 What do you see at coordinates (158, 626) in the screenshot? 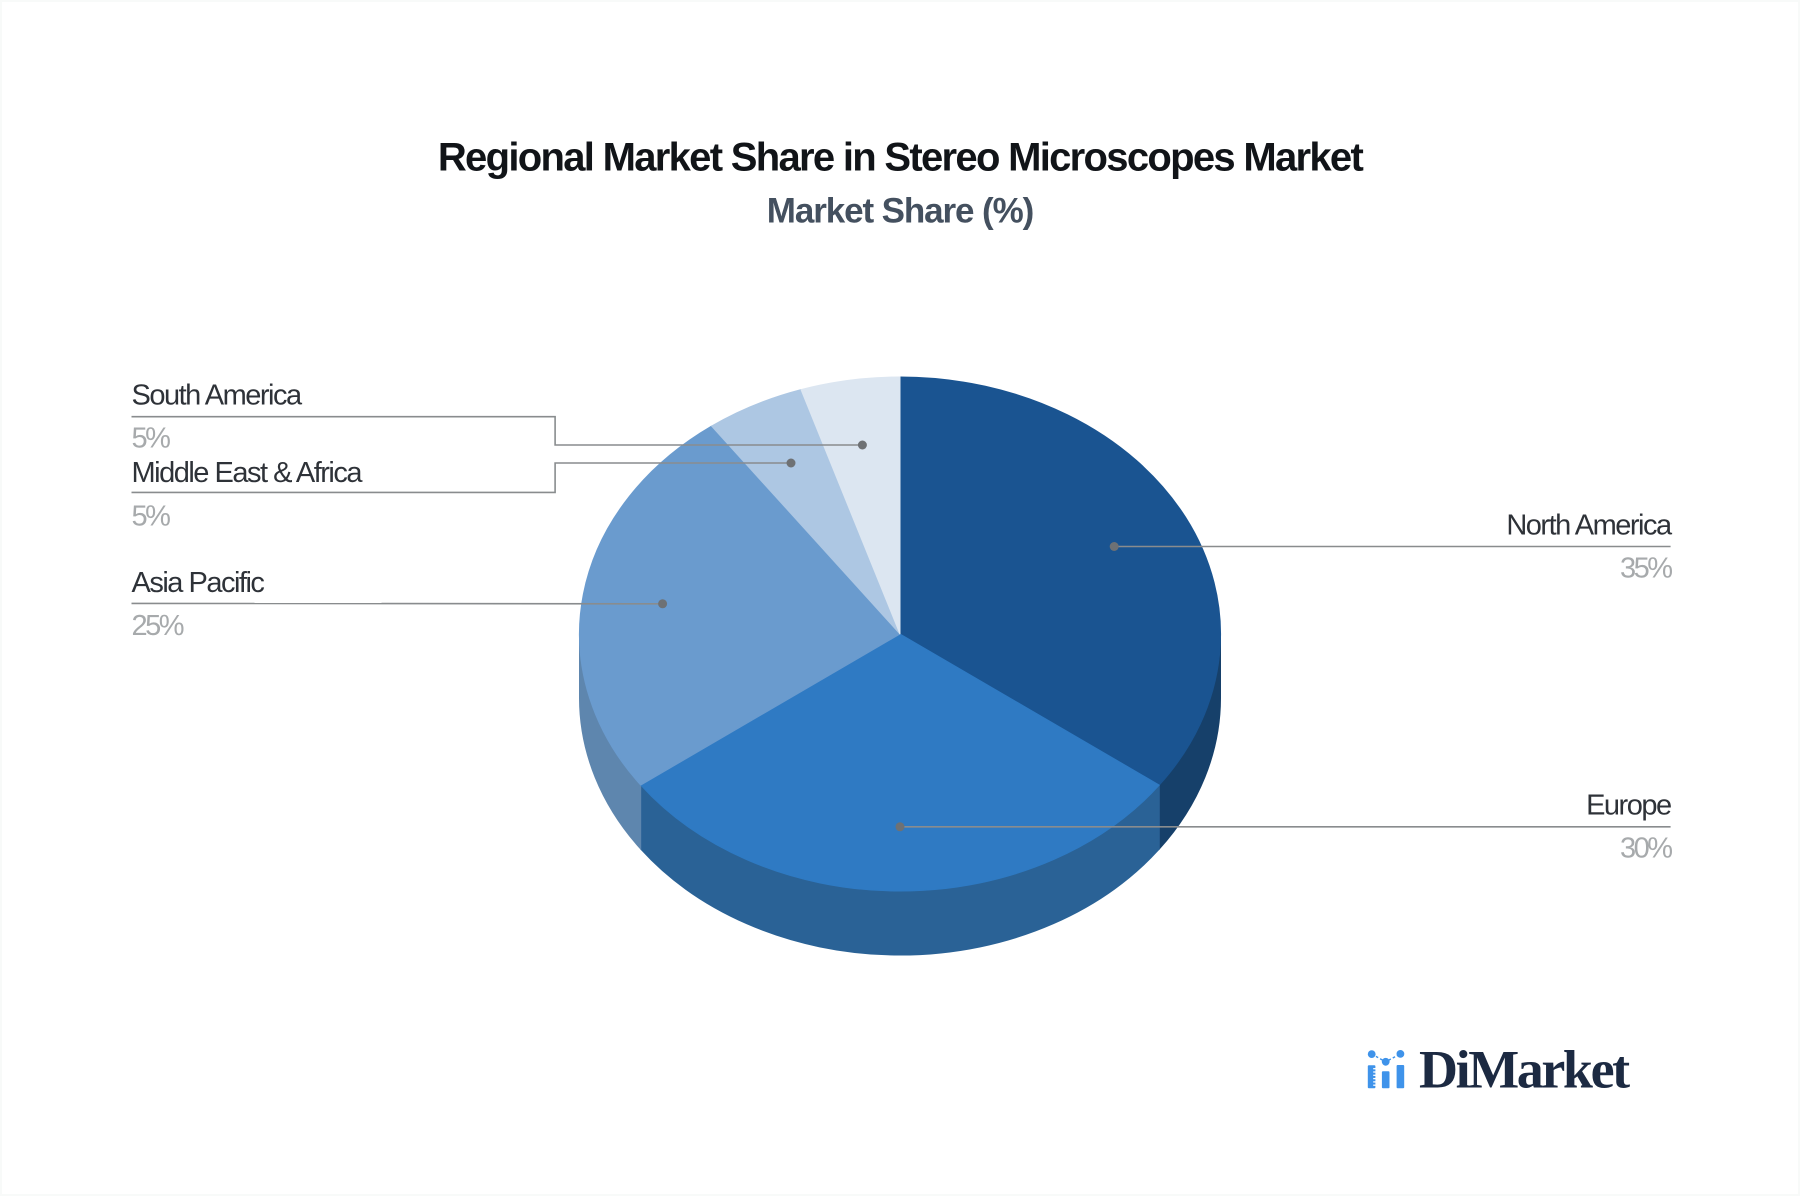
I see `svg-text: 25%` at bounding box center [158, 626].